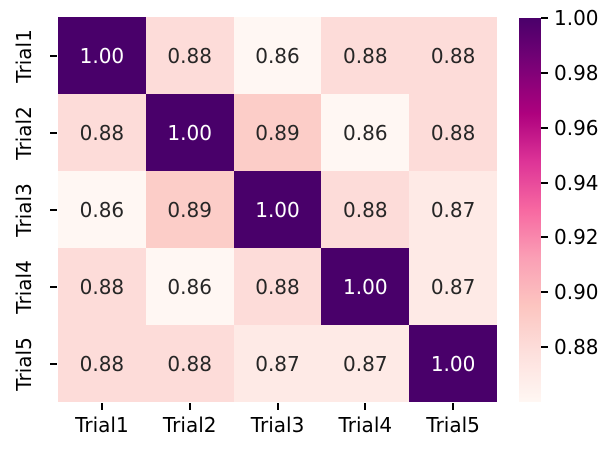  What do you see at coordinates (24, 363) in the screenshot?
I see `y-tick-label-Trial5: Trial5` at bounding box center [24, 363].